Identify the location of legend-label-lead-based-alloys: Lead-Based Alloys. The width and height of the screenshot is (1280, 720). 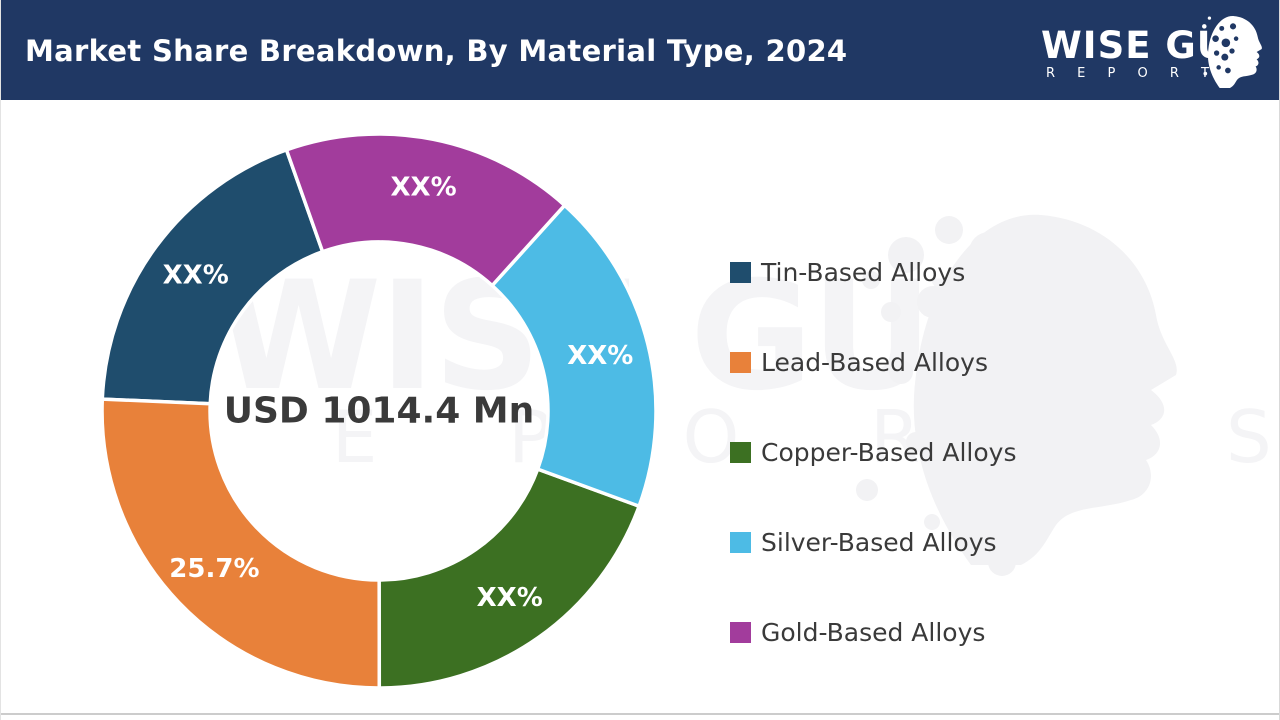
(874, 362).